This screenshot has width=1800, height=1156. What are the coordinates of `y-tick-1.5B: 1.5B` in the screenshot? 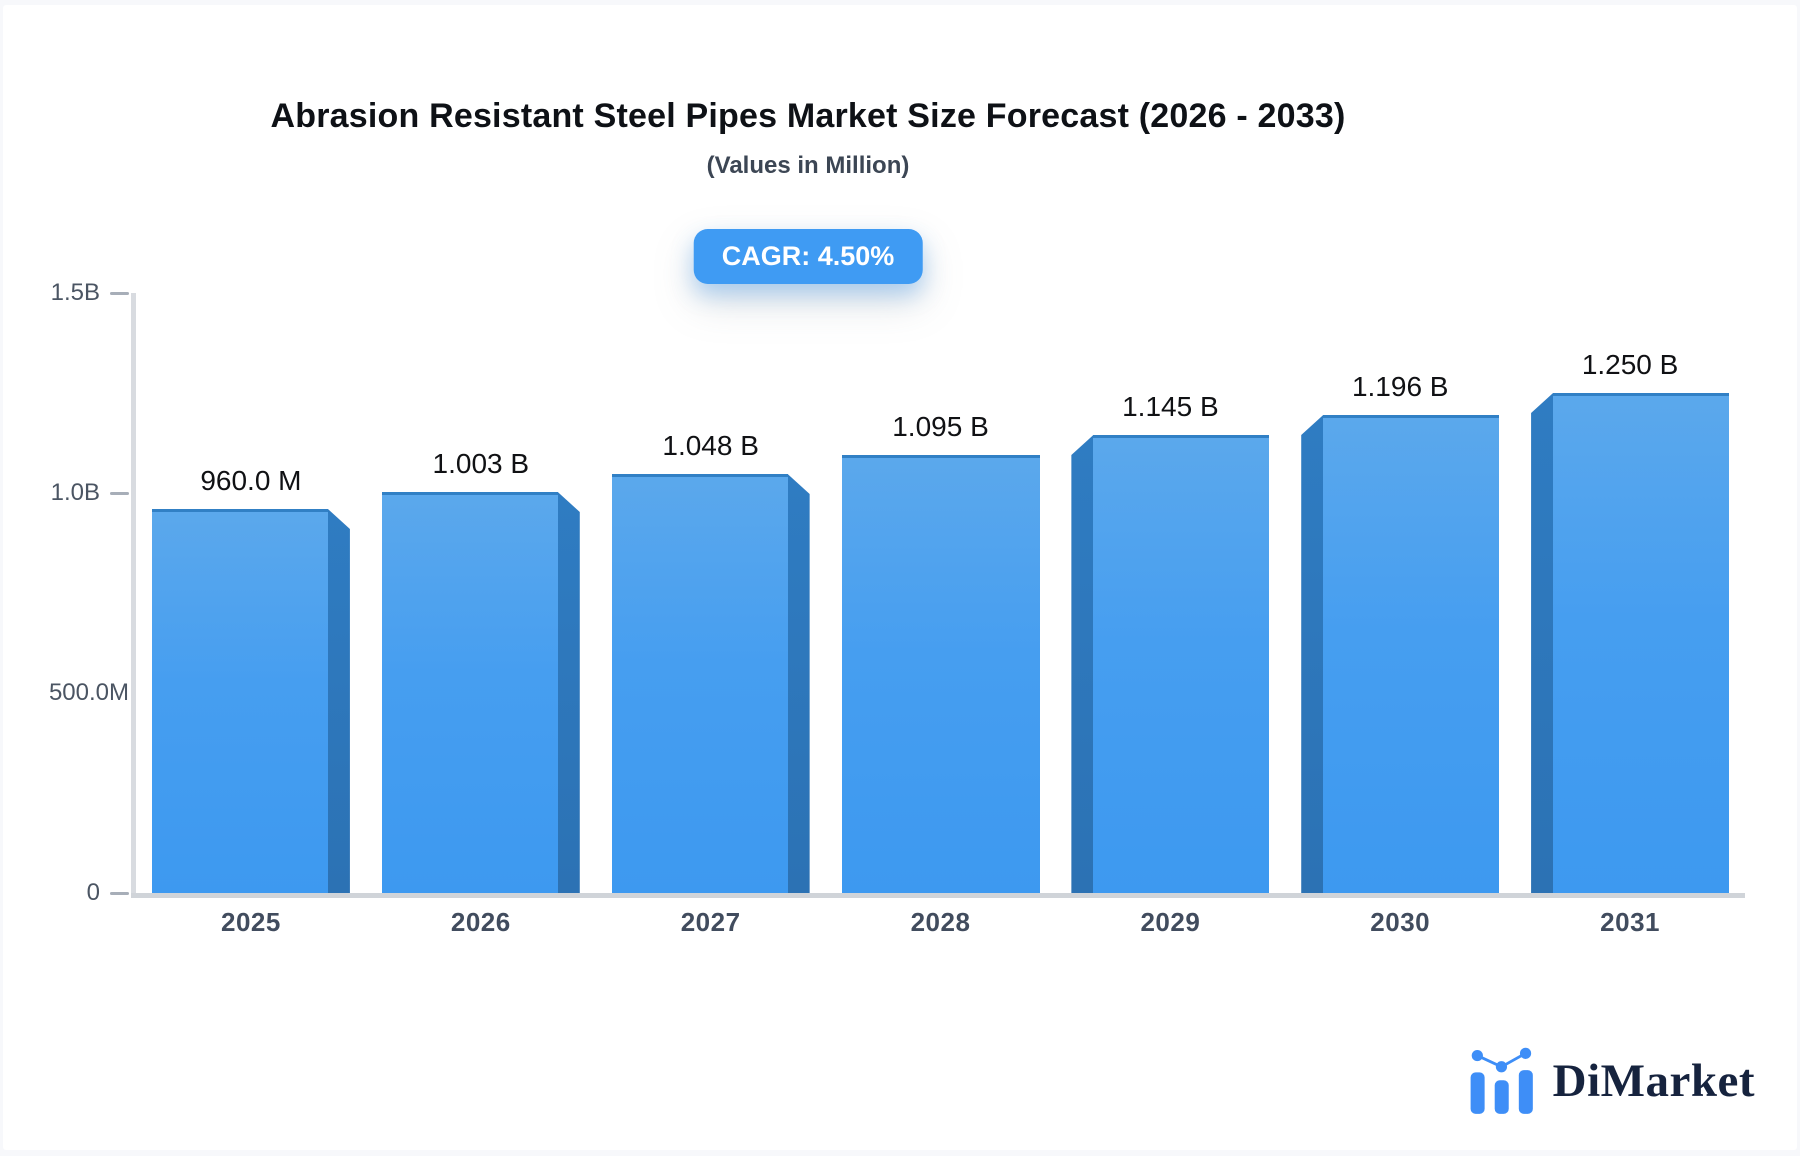 It's located at (90, 293).